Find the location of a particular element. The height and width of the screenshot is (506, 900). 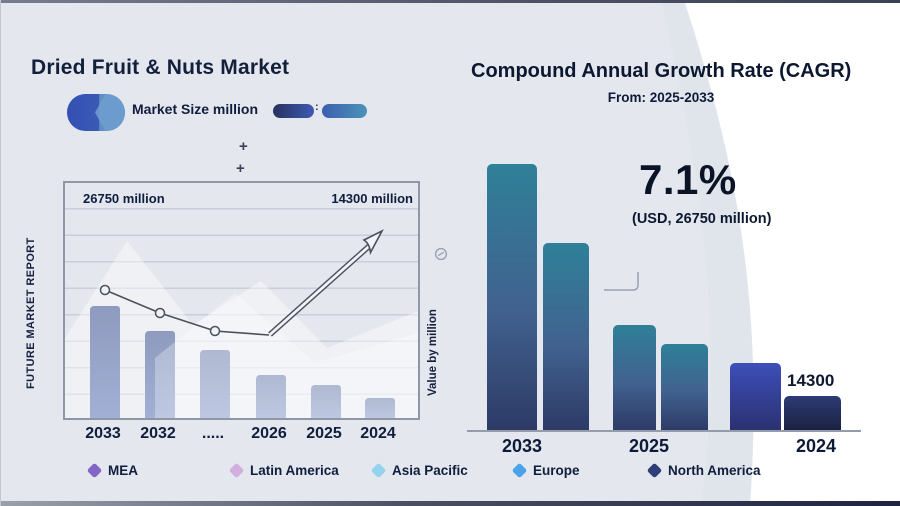

cagr-value: 7.1% is located at coordinates (688, 179).